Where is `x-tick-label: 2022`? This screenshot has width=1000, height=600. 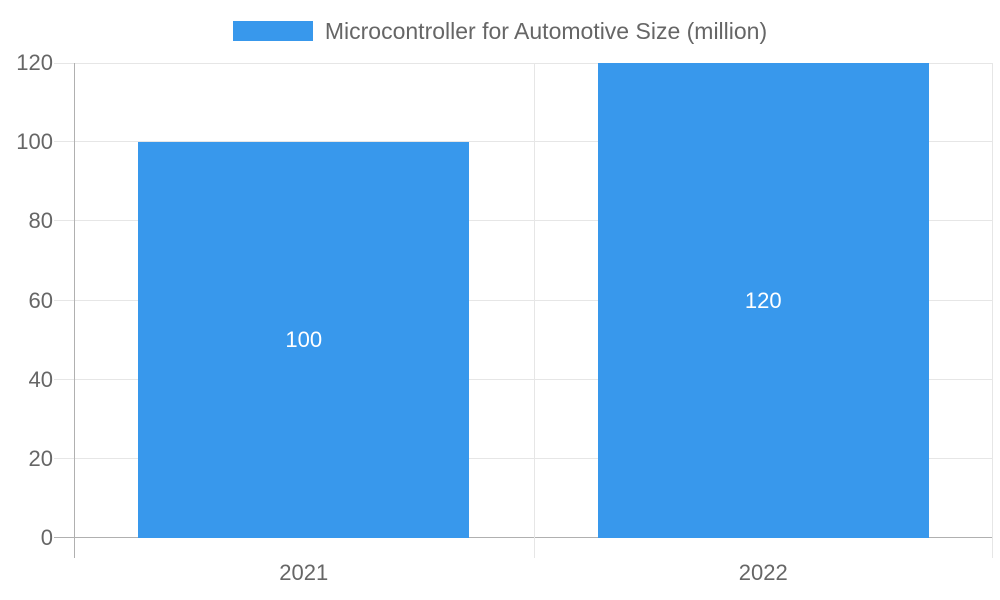 x-tick-label: 2022 is located at coordinates (763, 572).